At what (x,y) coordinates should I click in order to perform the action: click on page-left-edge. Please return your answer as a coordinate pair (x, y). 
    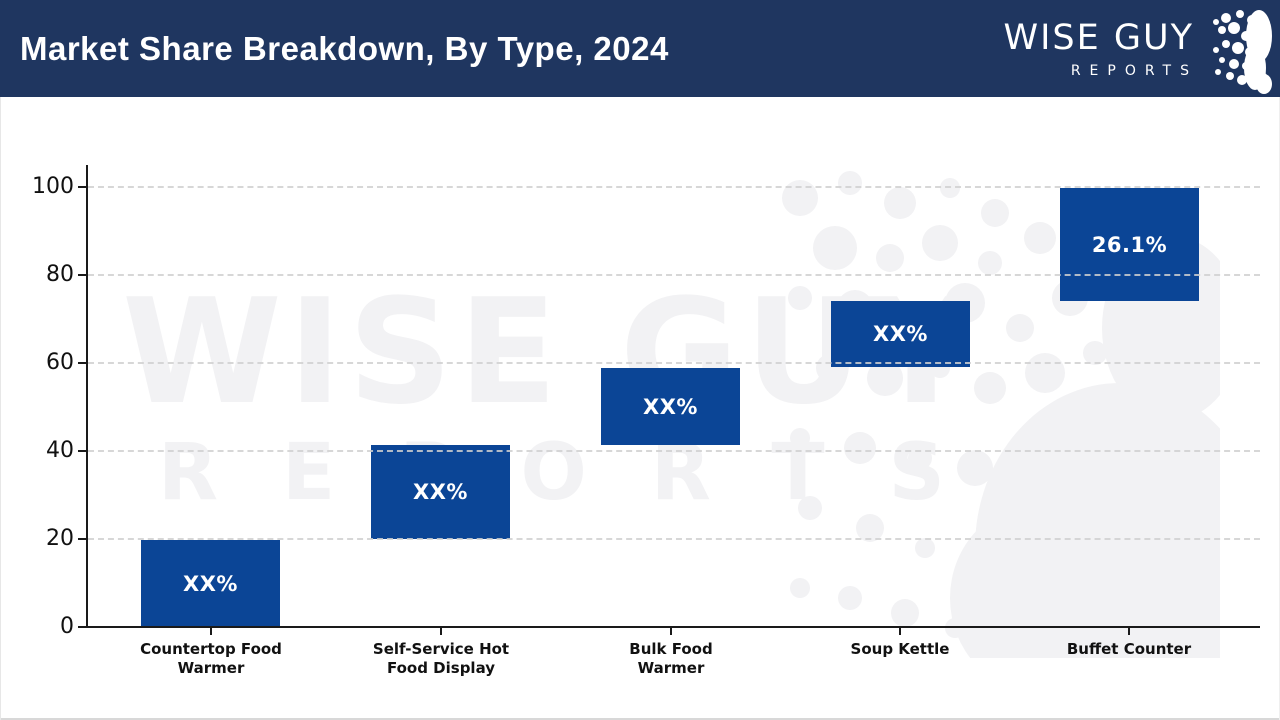
    Looking at the image, I should click on (0, 408).